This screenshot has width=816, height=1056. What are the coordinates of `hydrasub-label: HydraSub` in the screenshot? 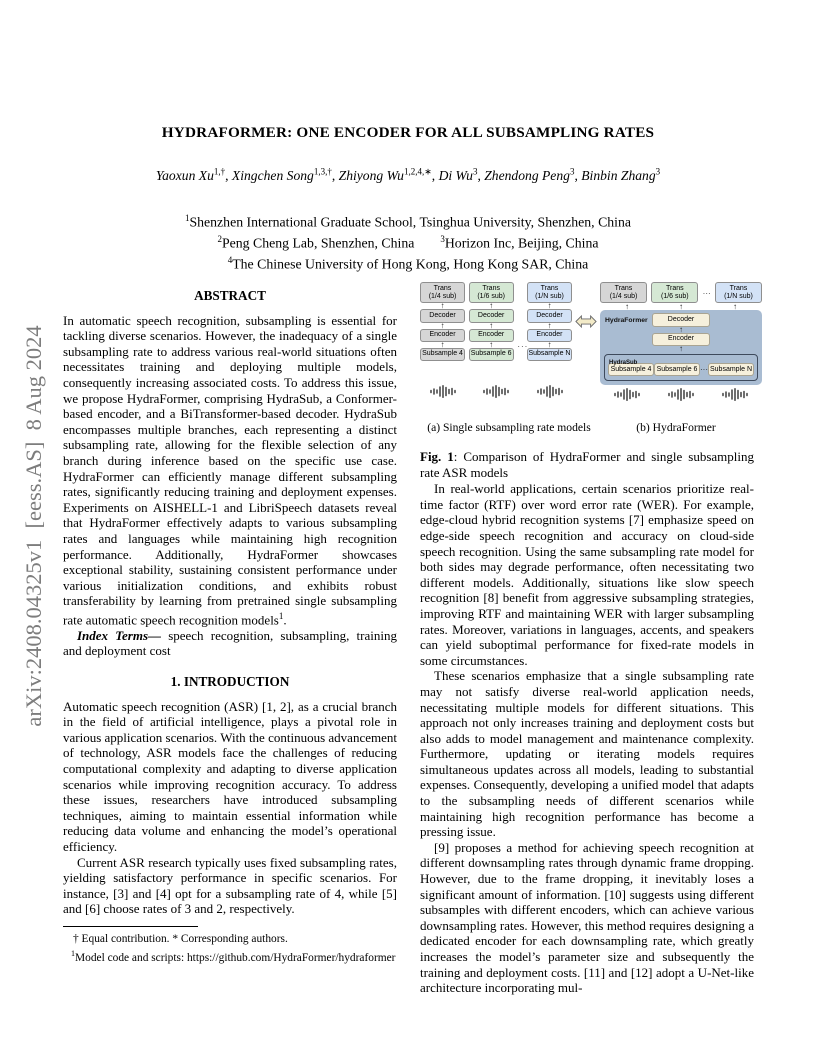 It's located at (623, 362).